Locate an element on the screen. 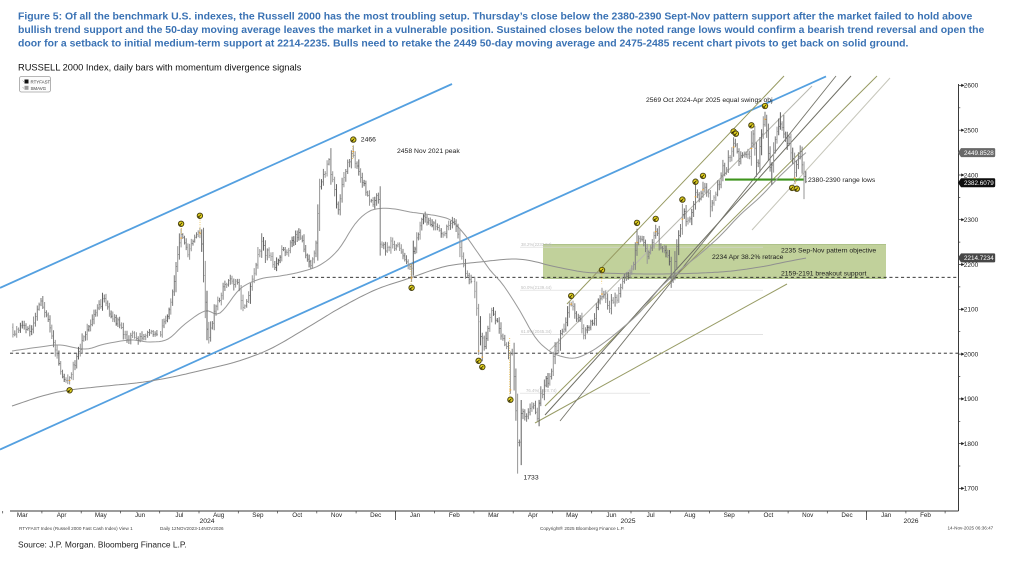 The width and height of the screenshot is (1024, 567). svg-text: 2000 is located at coordinates (971, 354).